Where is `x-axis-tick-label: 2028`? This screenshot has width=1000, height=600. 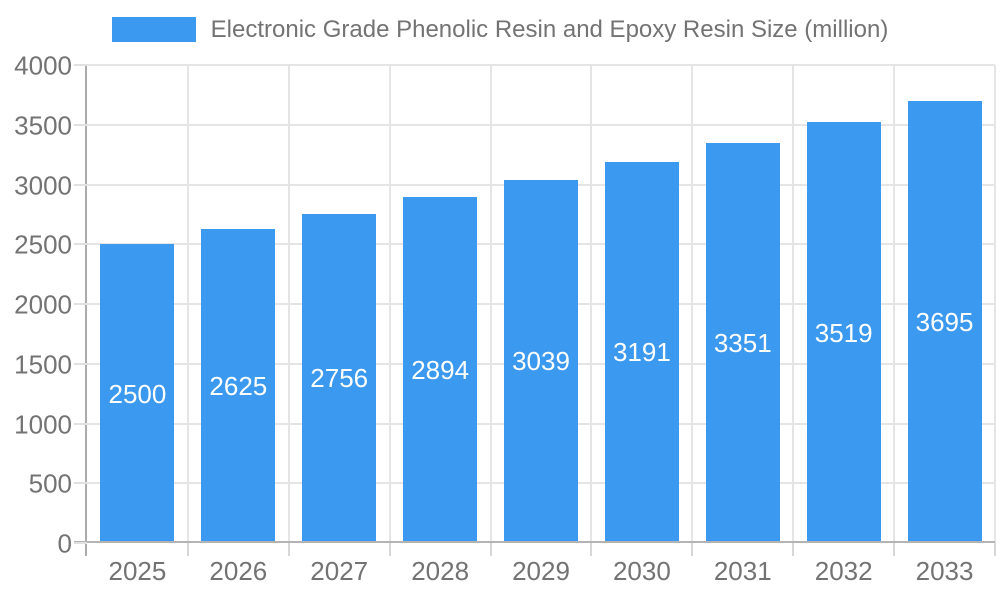 x-axis-tick-label: 2028 is located at coordinates (440, 571).